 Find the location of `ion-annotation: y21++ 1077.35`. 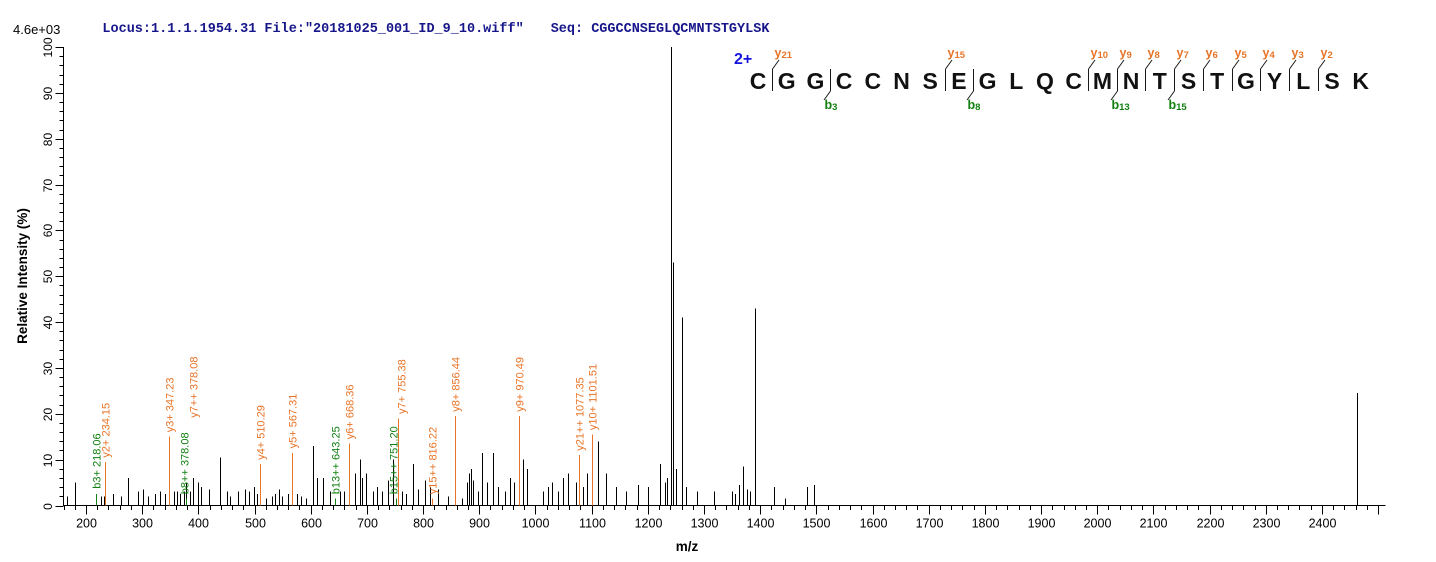

ion-annotation: y21++ 1077.35 is located at coordinates (581, 441).